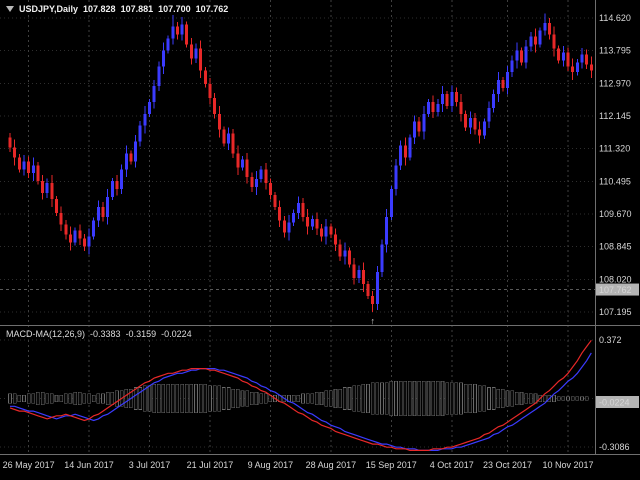 The width and height of the screenshot is (640, 480). What do you see at coordinates (174, 9) in the screenshot?
I see `quote-low: 107.700` at bounding box center [174, 9].